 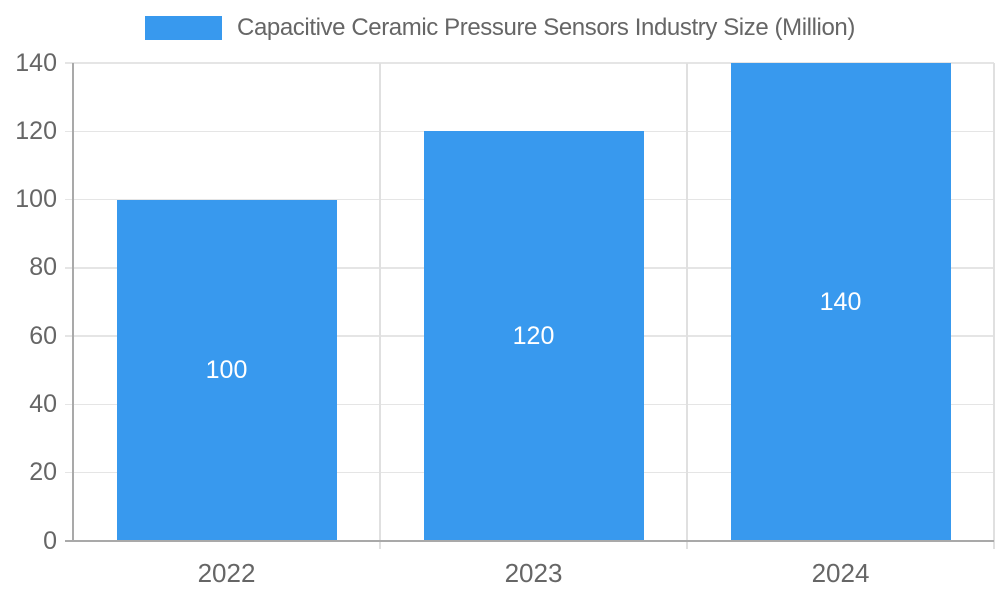 What do you see at coordinates (840, 573) in the screenshot?
I see `x-tick-label-2024: 2024` at bounding box center [840, 573].